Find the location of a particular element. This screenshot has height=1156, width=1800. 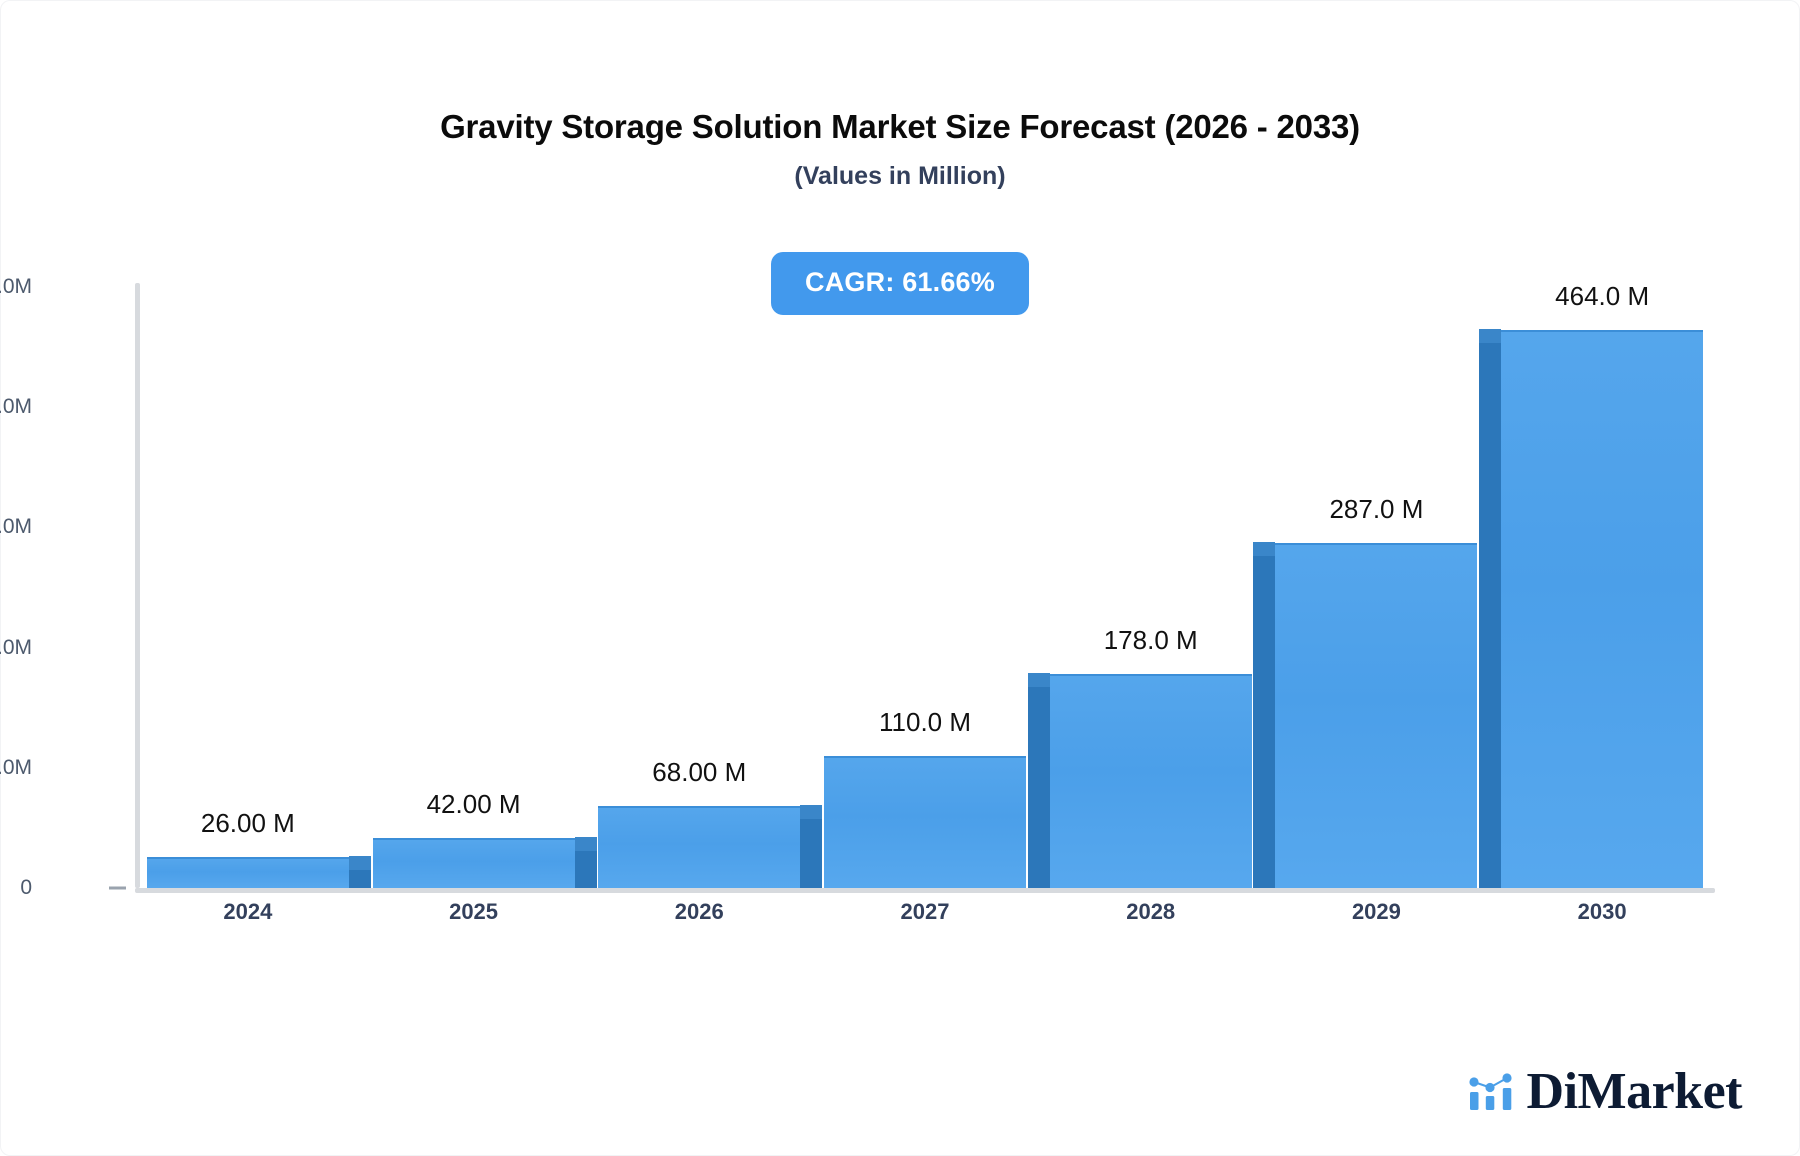

bar-2030: 464.0 M is located at coordinates (1591, 584).